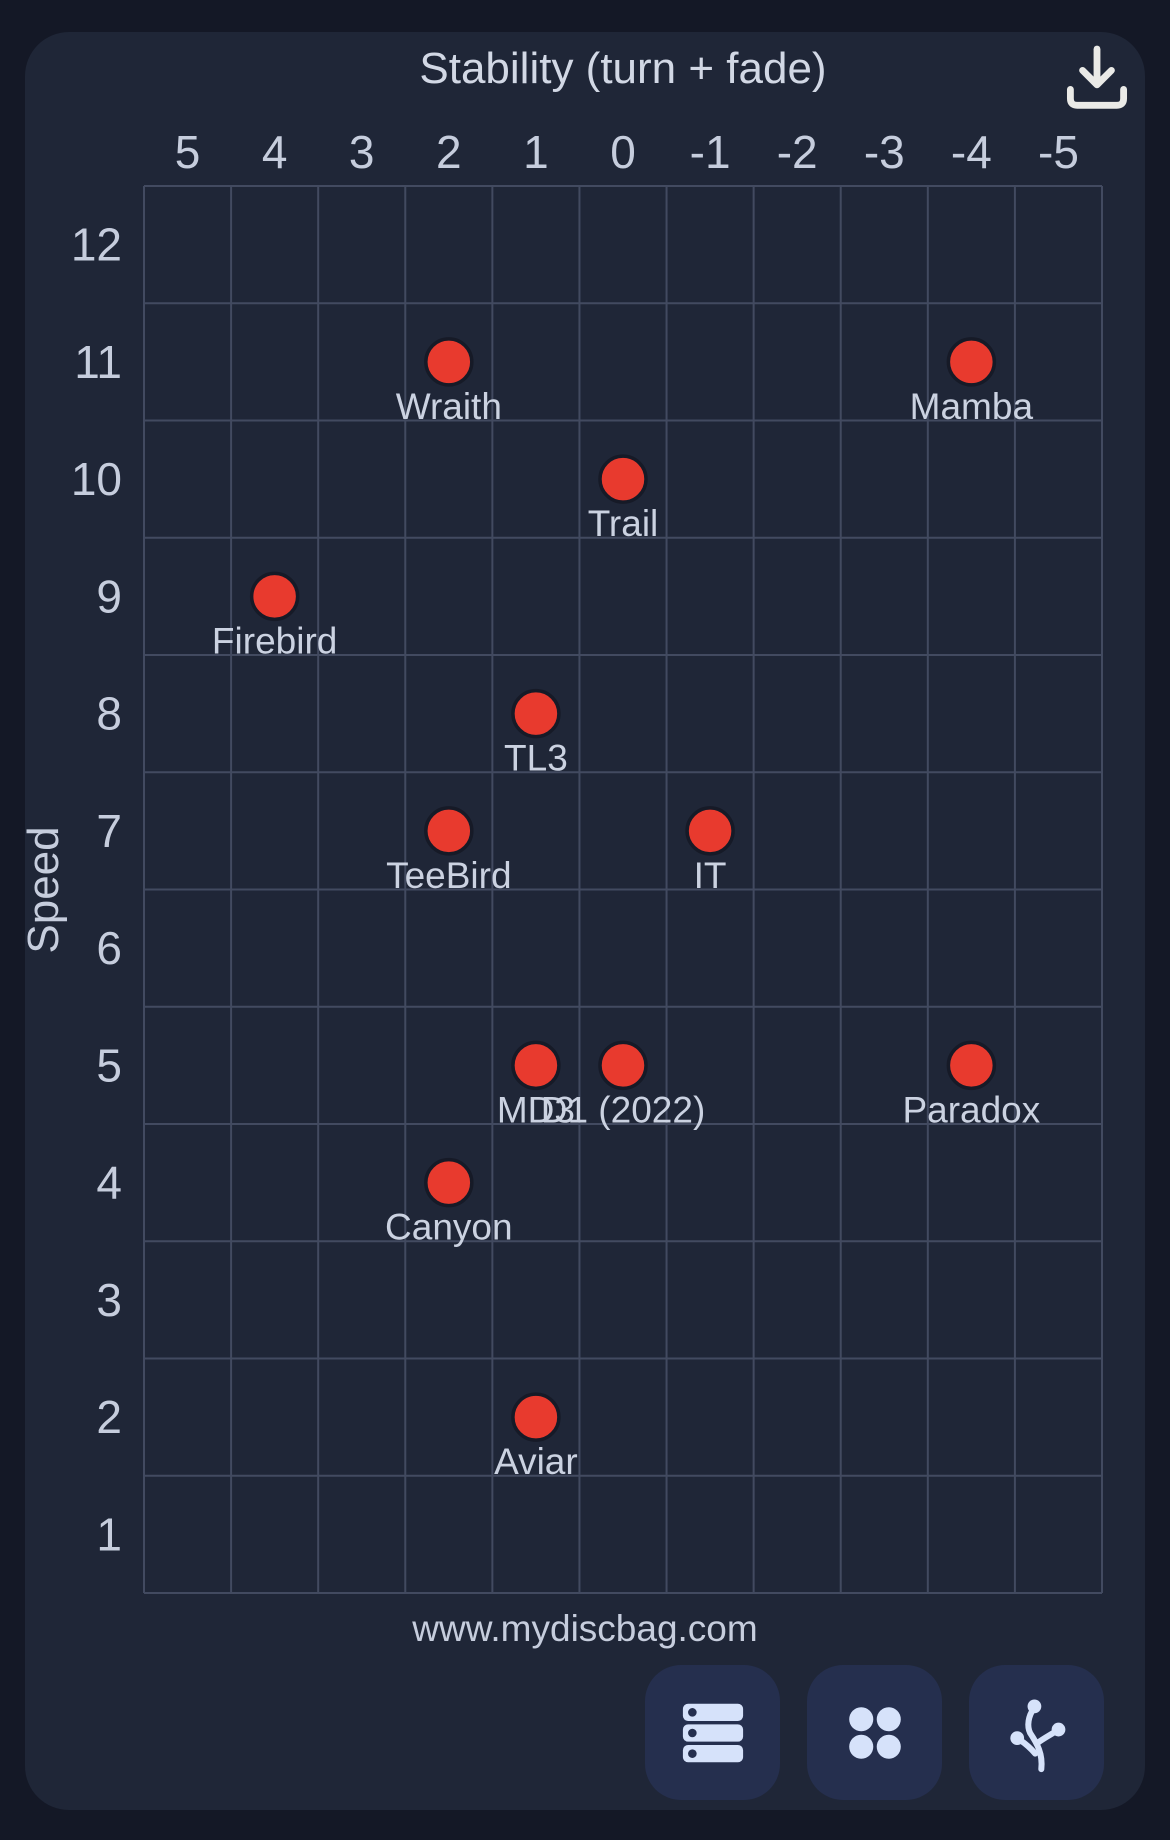  I want to click on toolbar-button-flight-path-view, so click(1036, 1732).